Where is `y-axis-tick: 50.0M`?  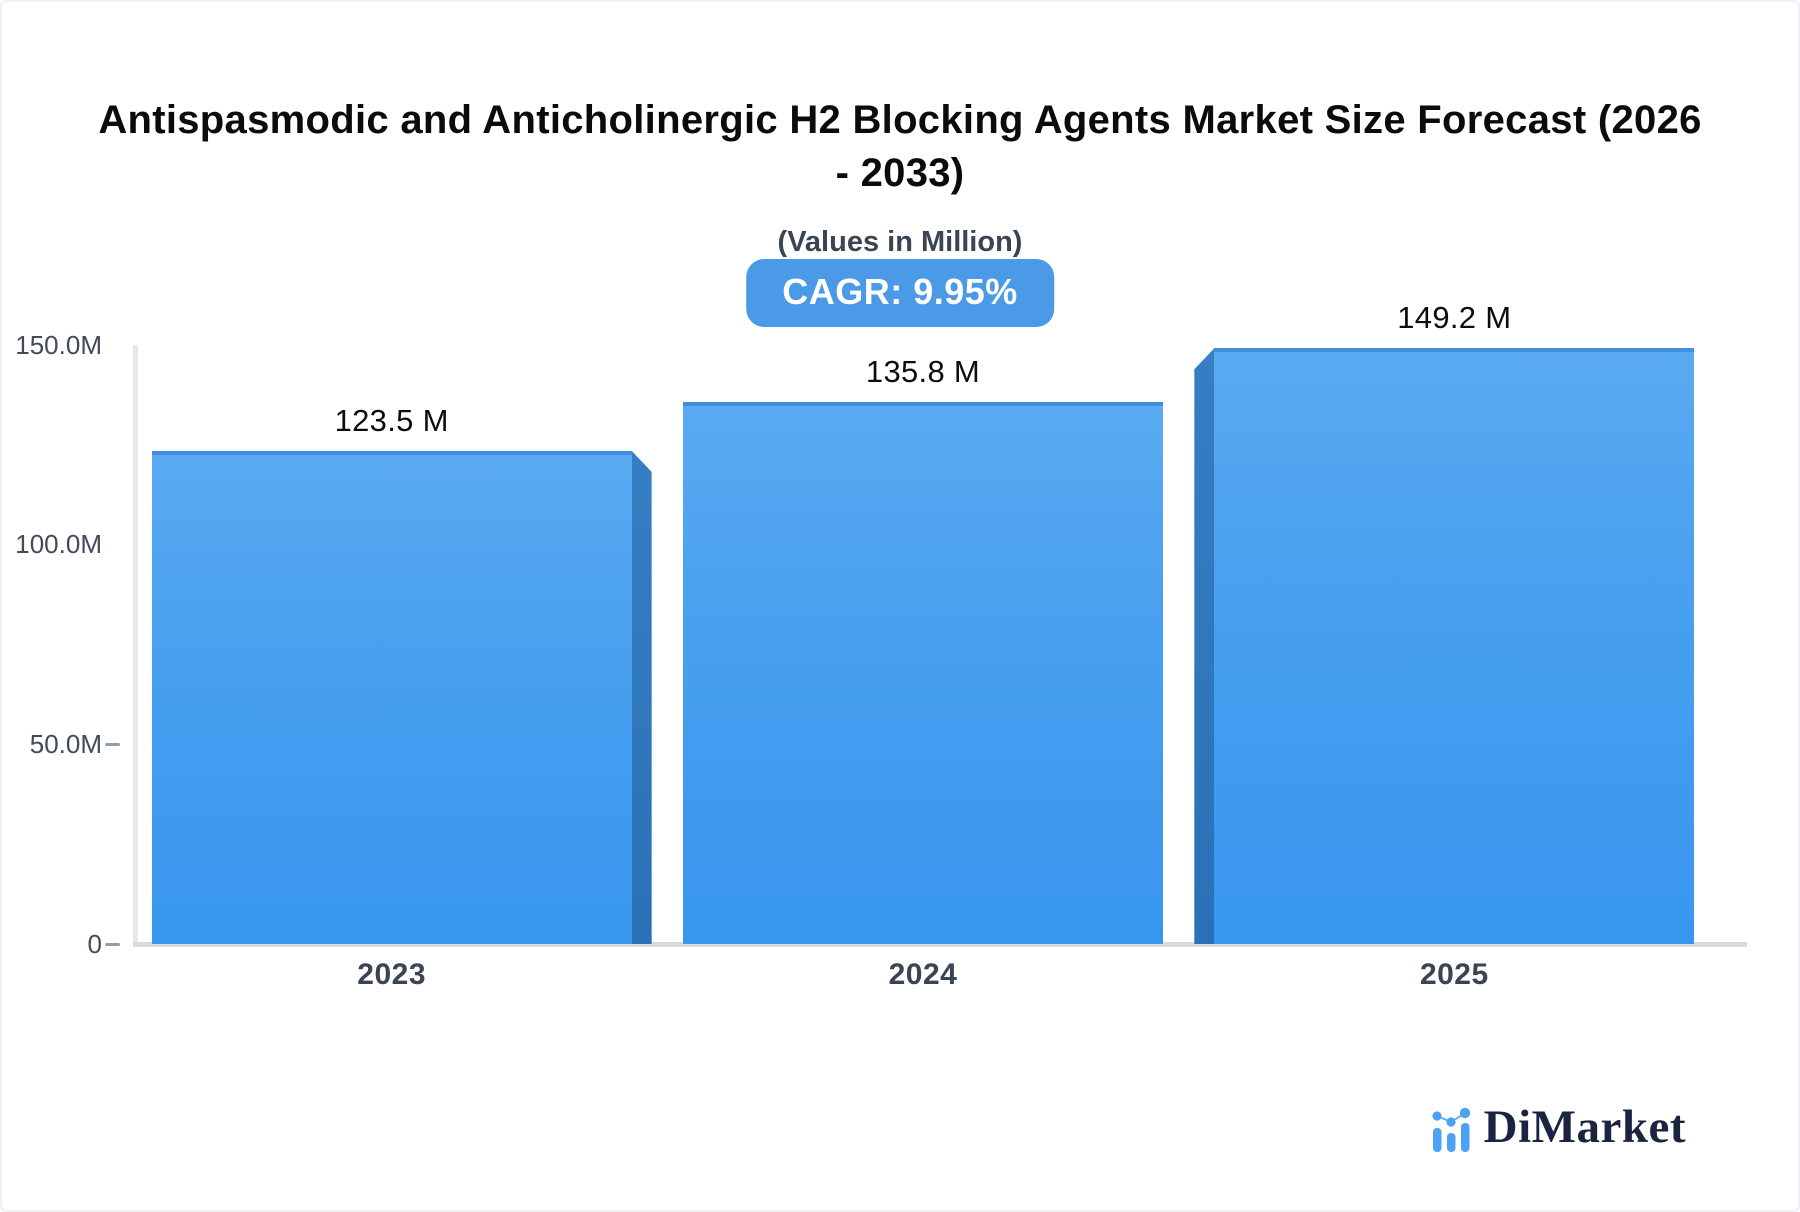
y-axis-tick: 50.0M is located at coordinates (75, 744).